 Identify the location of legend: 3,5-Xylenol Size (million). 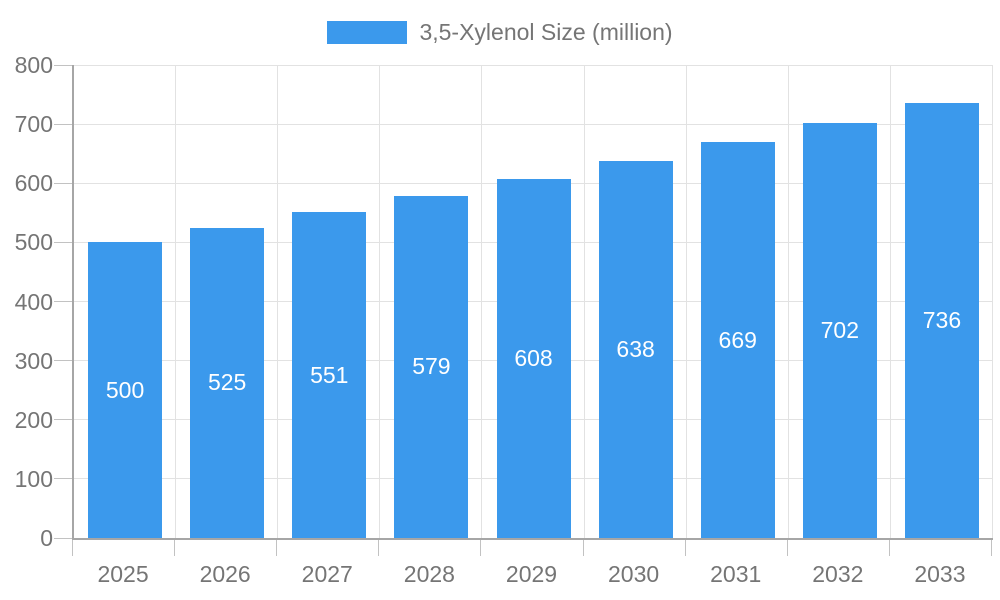
(500, 32).